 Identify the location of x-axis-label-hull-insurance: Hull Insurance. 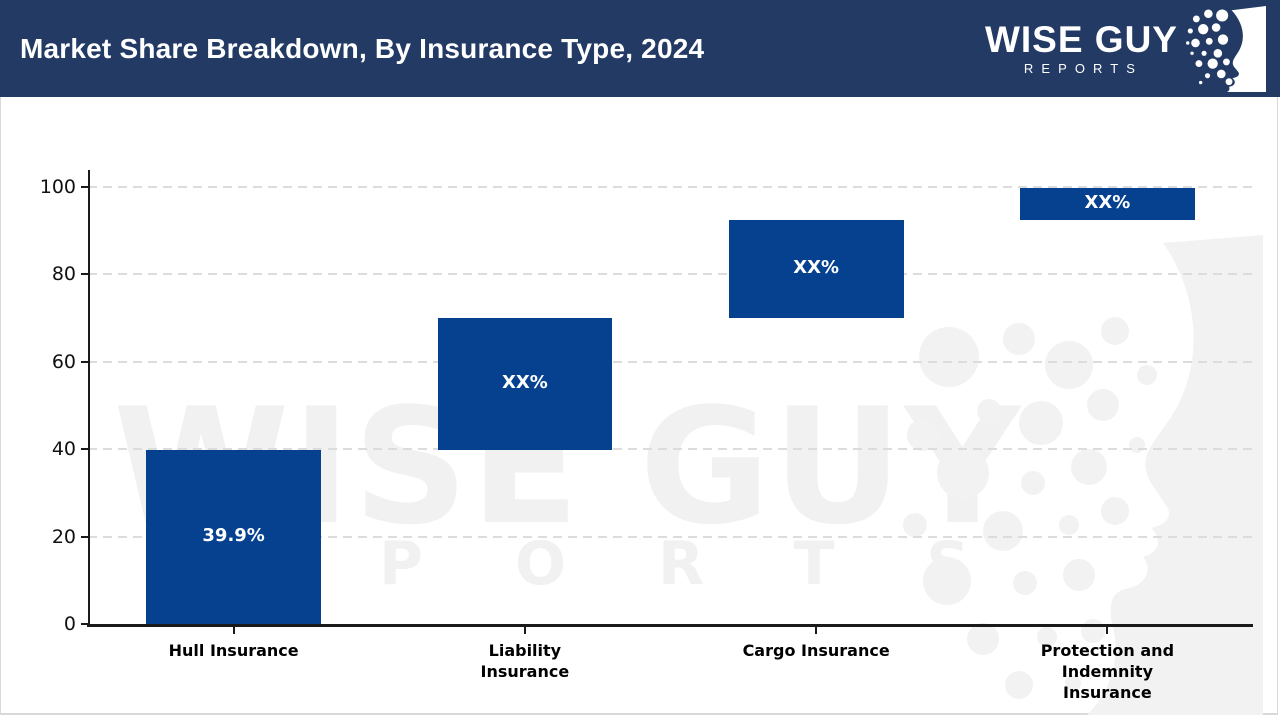
(233, 650).